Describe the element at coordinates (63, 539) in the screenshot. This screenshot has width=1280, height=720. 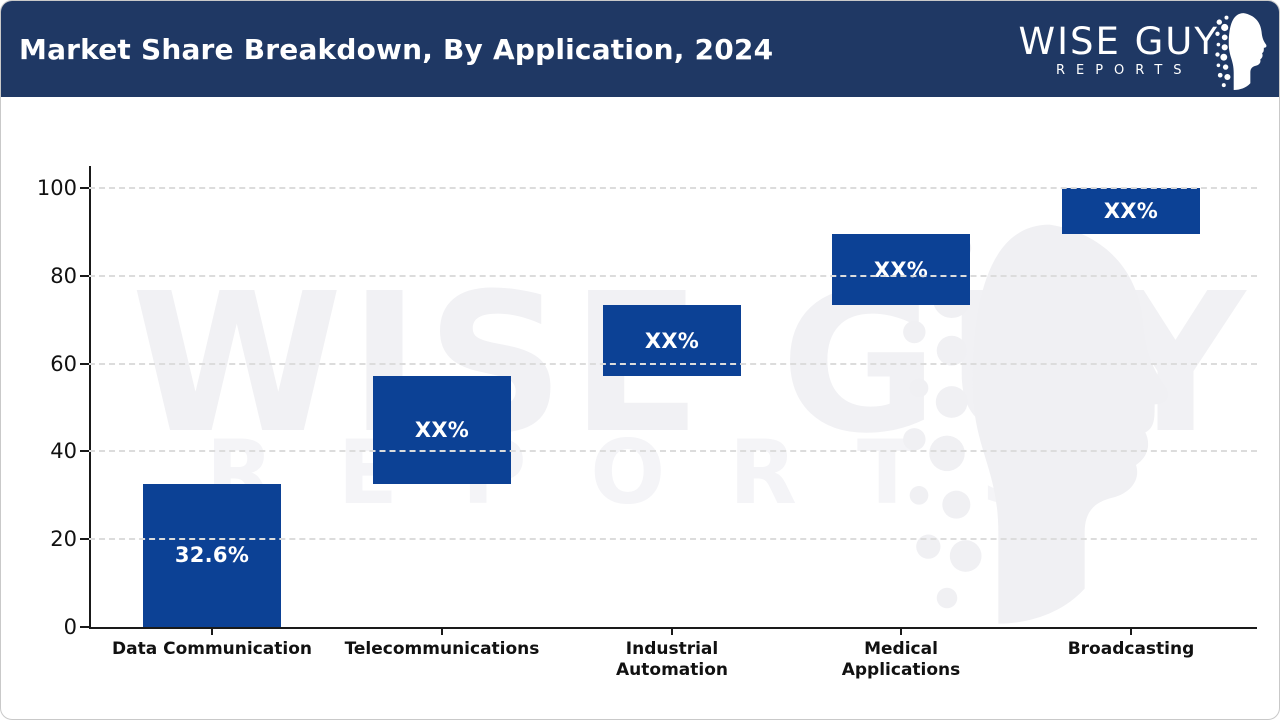
I see `y-tick-label: 20` at that location.